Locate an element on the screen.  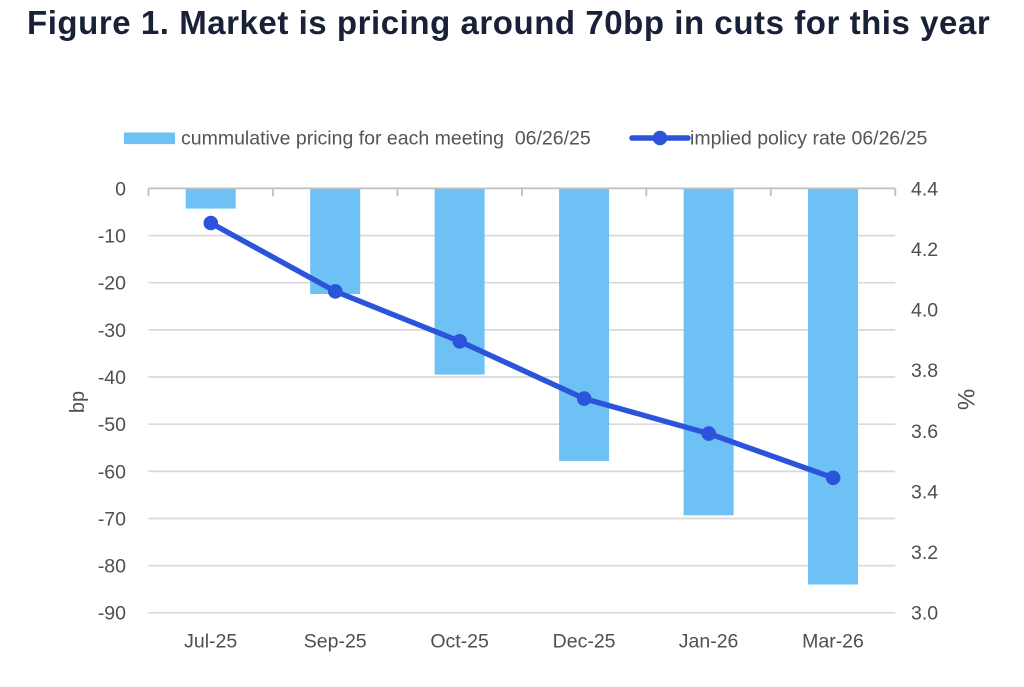
svg-text: 4.0 is located at coordinates (924, 311).